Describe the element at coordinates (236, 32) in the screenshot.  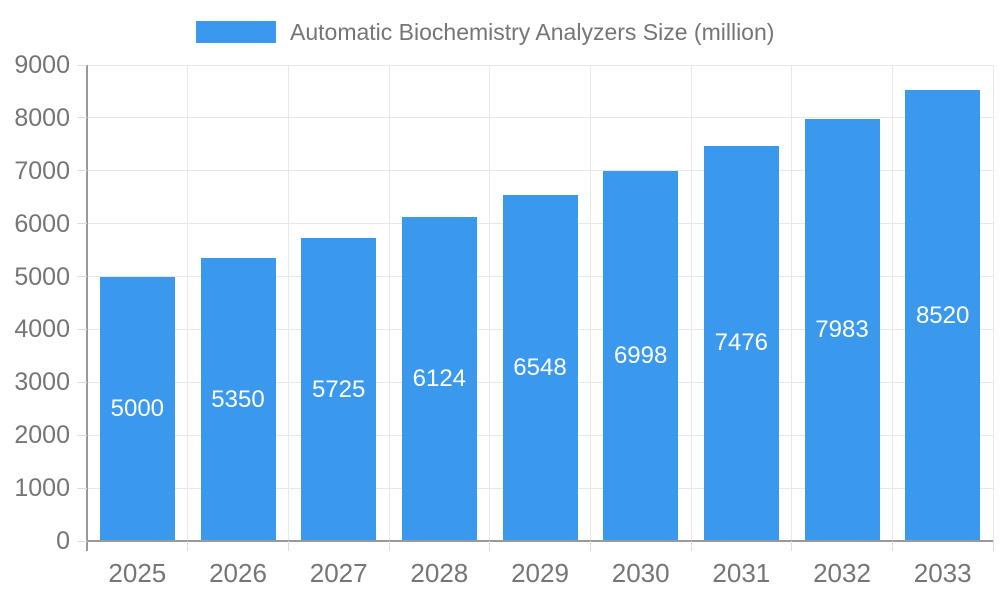
I see `legend-swatch` at that location.